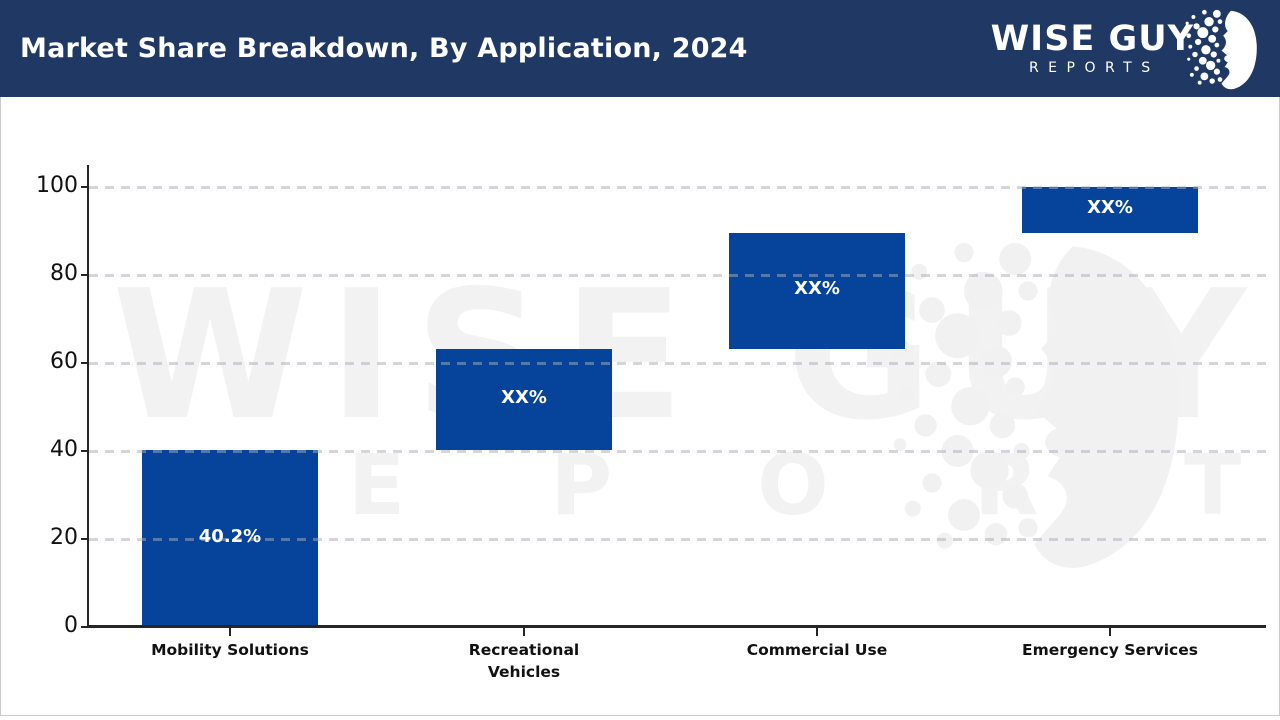 The image size is (1280, 720). I want to click on watermark-head-dots-icon, so click(1028, 403).